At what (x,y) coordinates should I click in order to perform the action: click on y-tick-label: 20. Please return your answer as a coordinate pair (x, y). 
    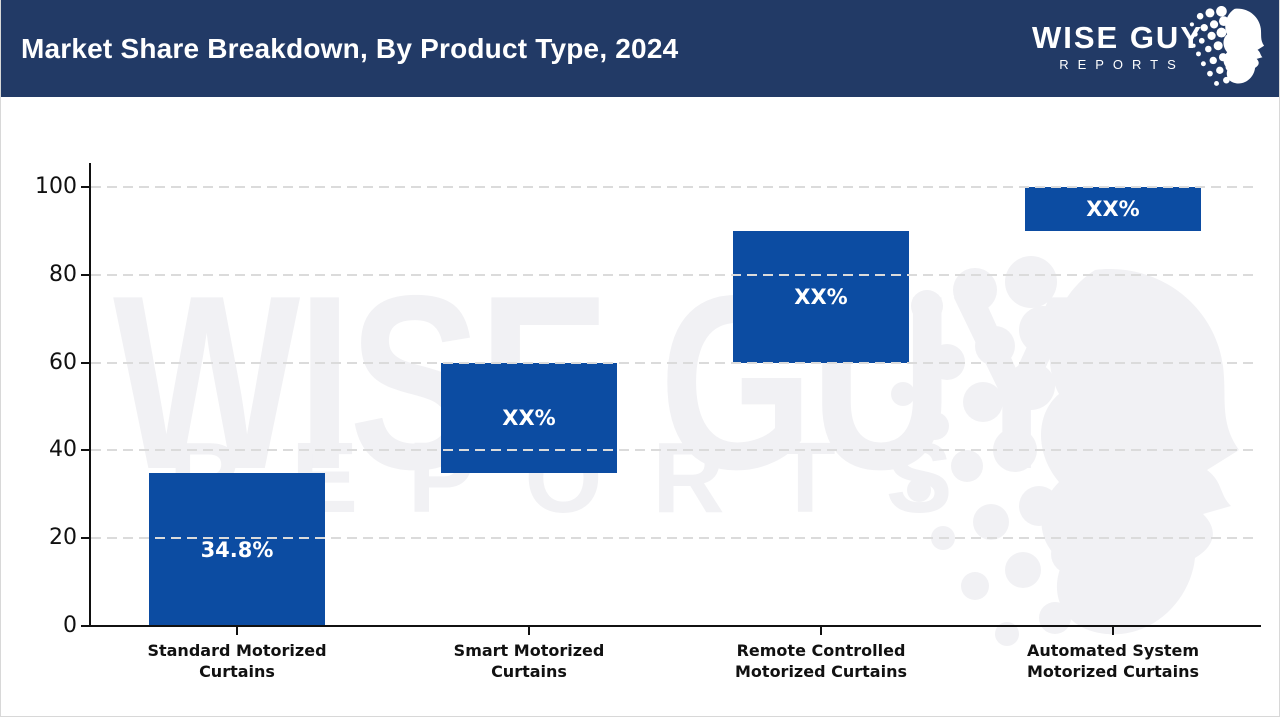
    Looking at the image, I should click on (63, 538).